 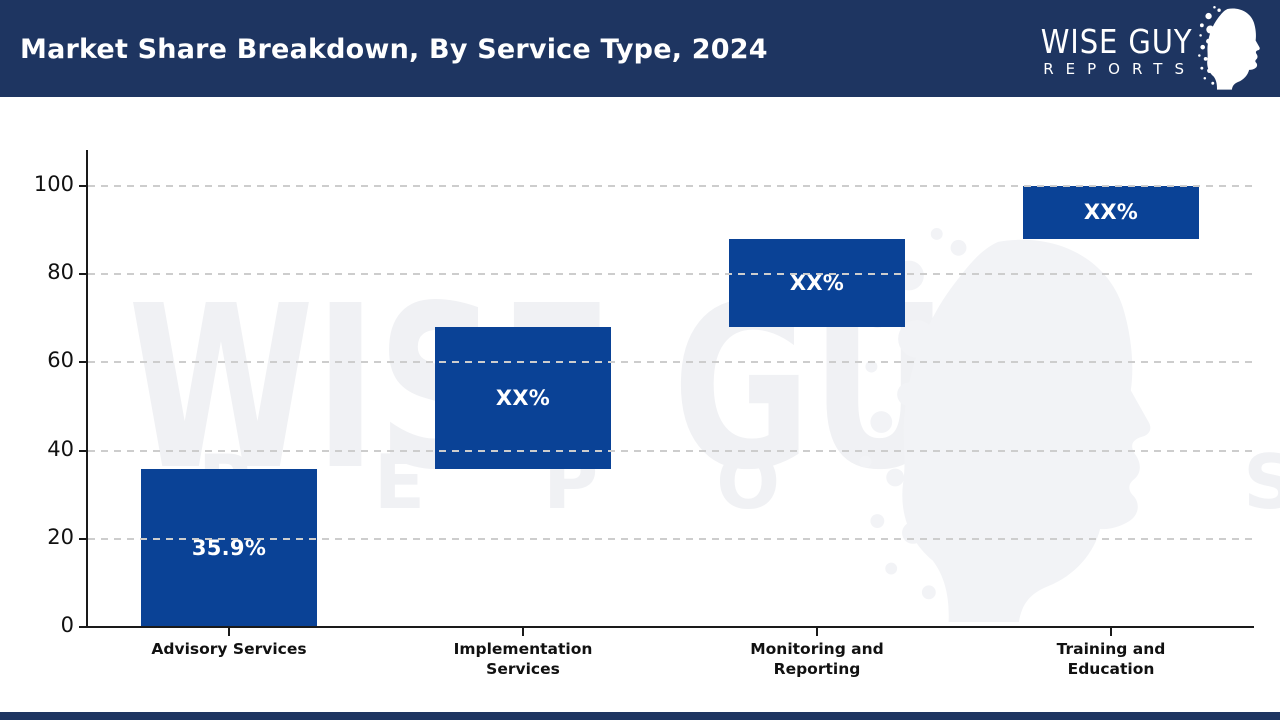 What do you see at coordinates (60, 272) in the screenshot?
I see `y-tick-label: 80` at bounding box center [60, 272].